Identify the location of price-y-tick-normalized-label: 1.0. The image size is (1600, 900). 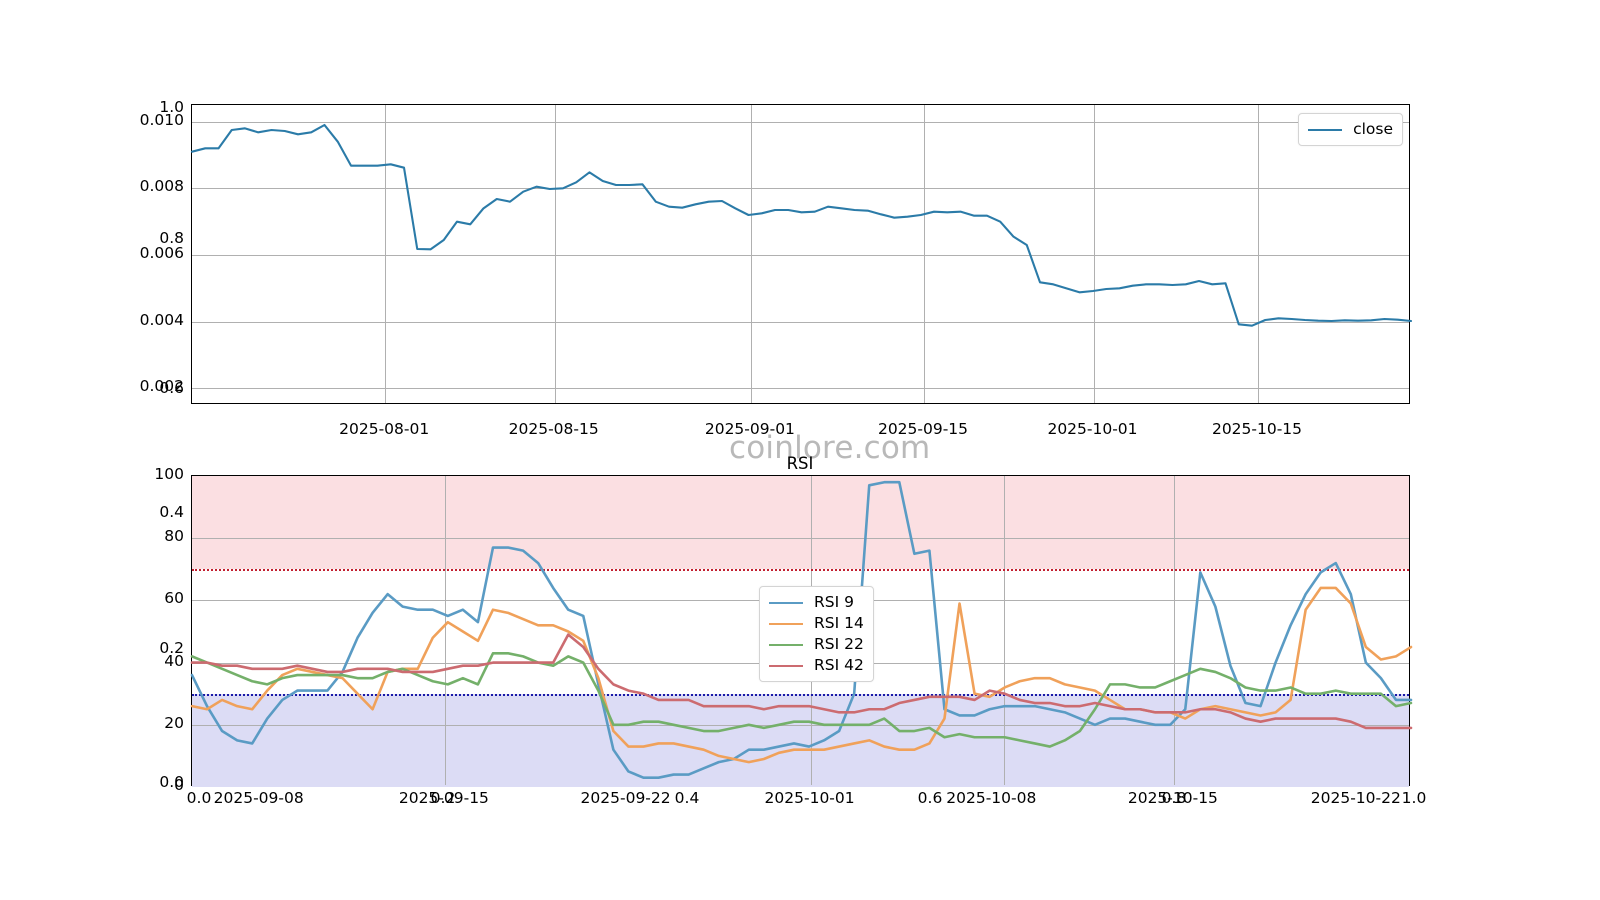
(171, 107).